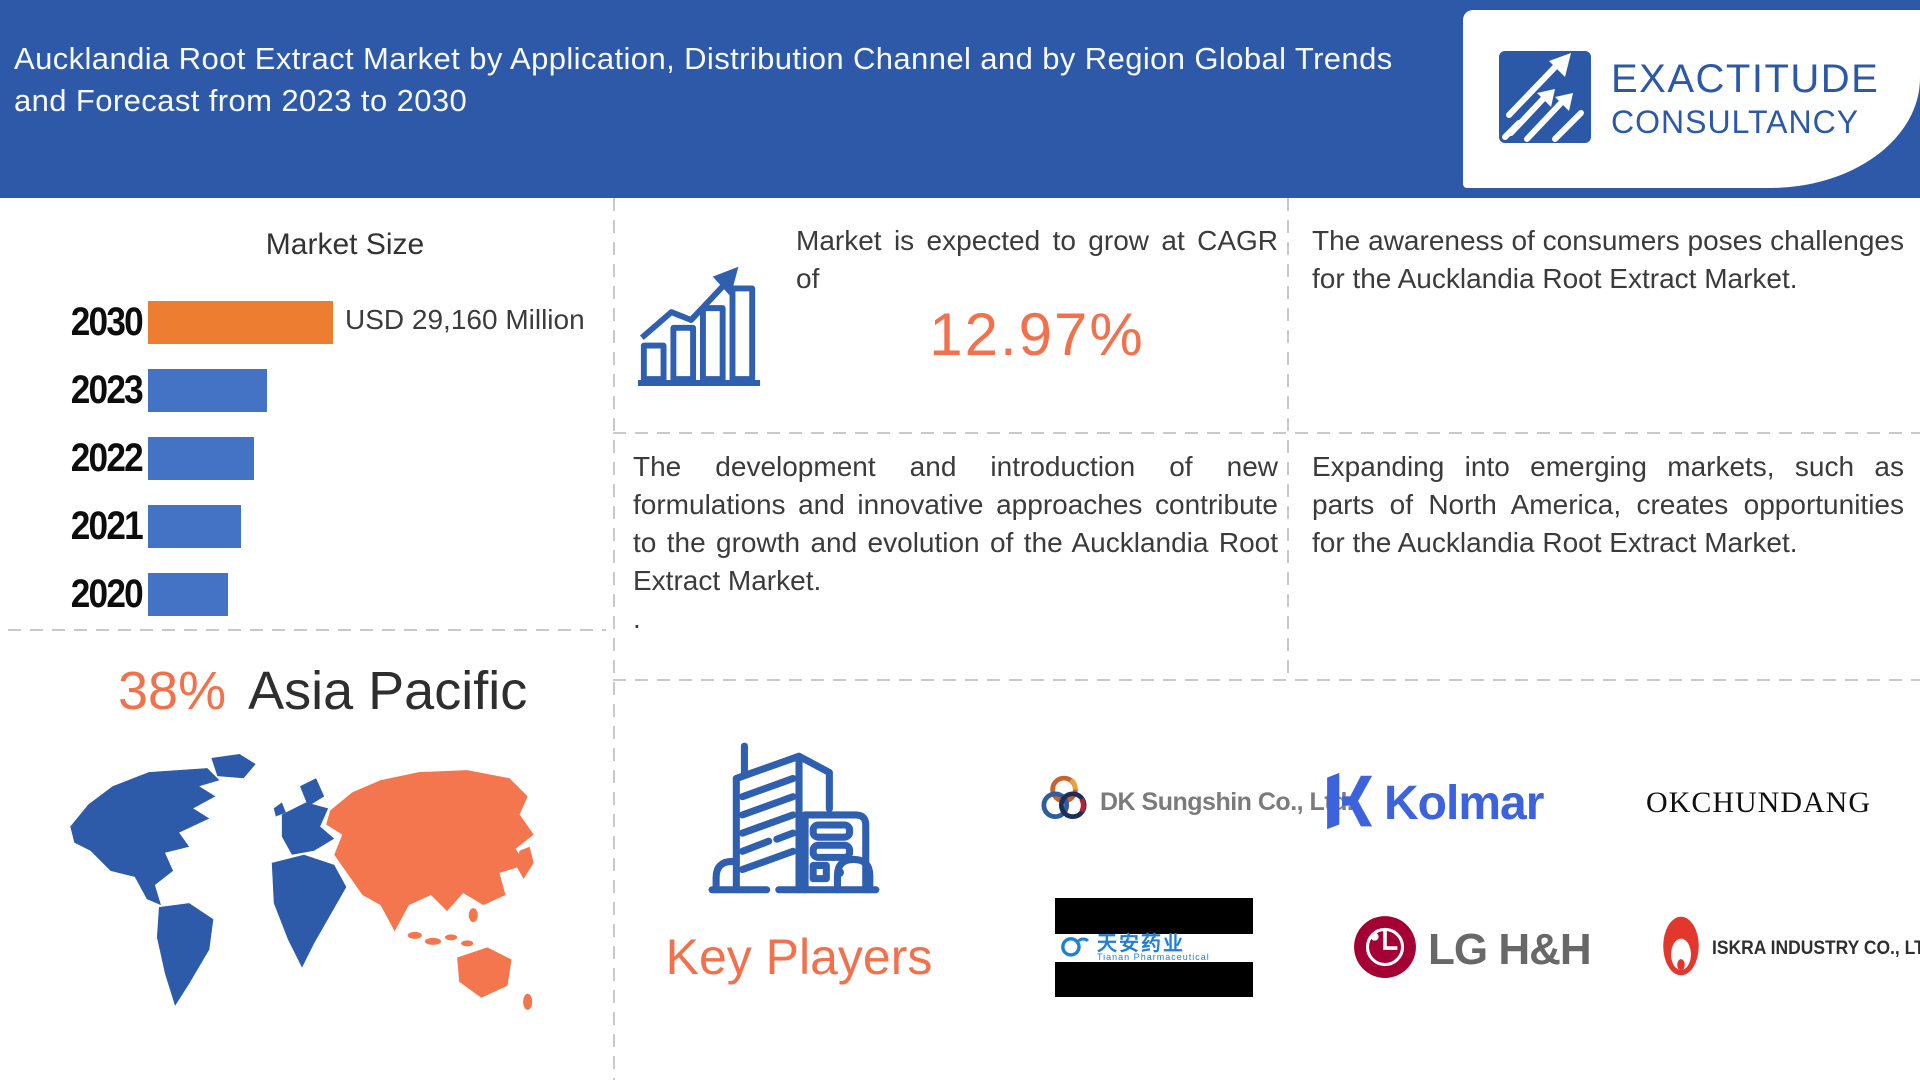 The height and width of the screenshot is (1080, 1920). What do you see at coordinates (1266, 433) in the screenshot?
I see `horizontal-divider-row1` at bounding box center [1266, 433].